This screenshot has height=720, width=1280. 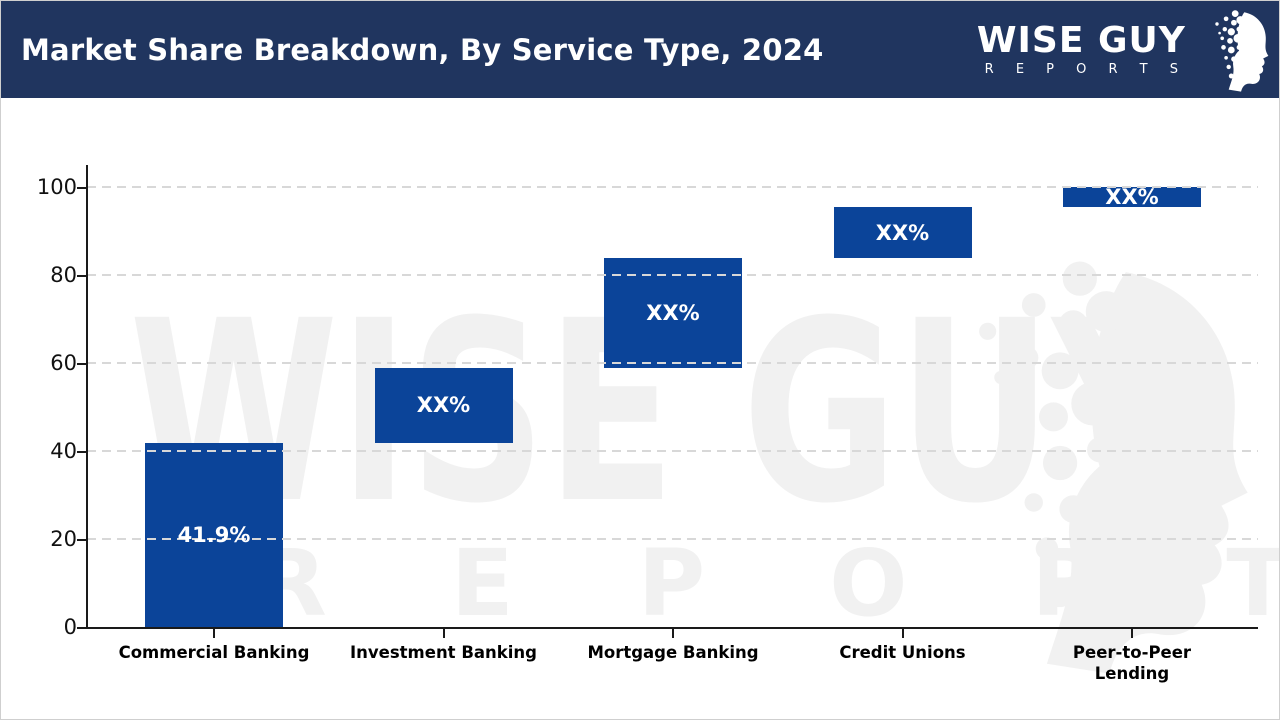 I want to click on y-tick-label: 60, so click(x=63, y=363).